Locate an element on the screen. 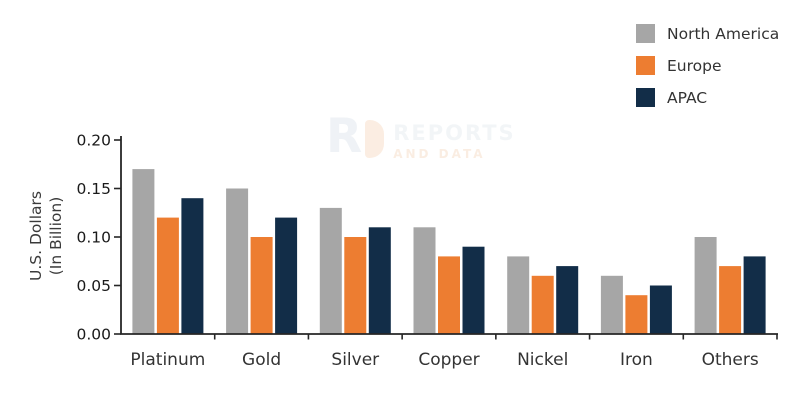 This screenshot has width=800, height=401. x-category-label: Platinum is located at coordinates (167, 360).